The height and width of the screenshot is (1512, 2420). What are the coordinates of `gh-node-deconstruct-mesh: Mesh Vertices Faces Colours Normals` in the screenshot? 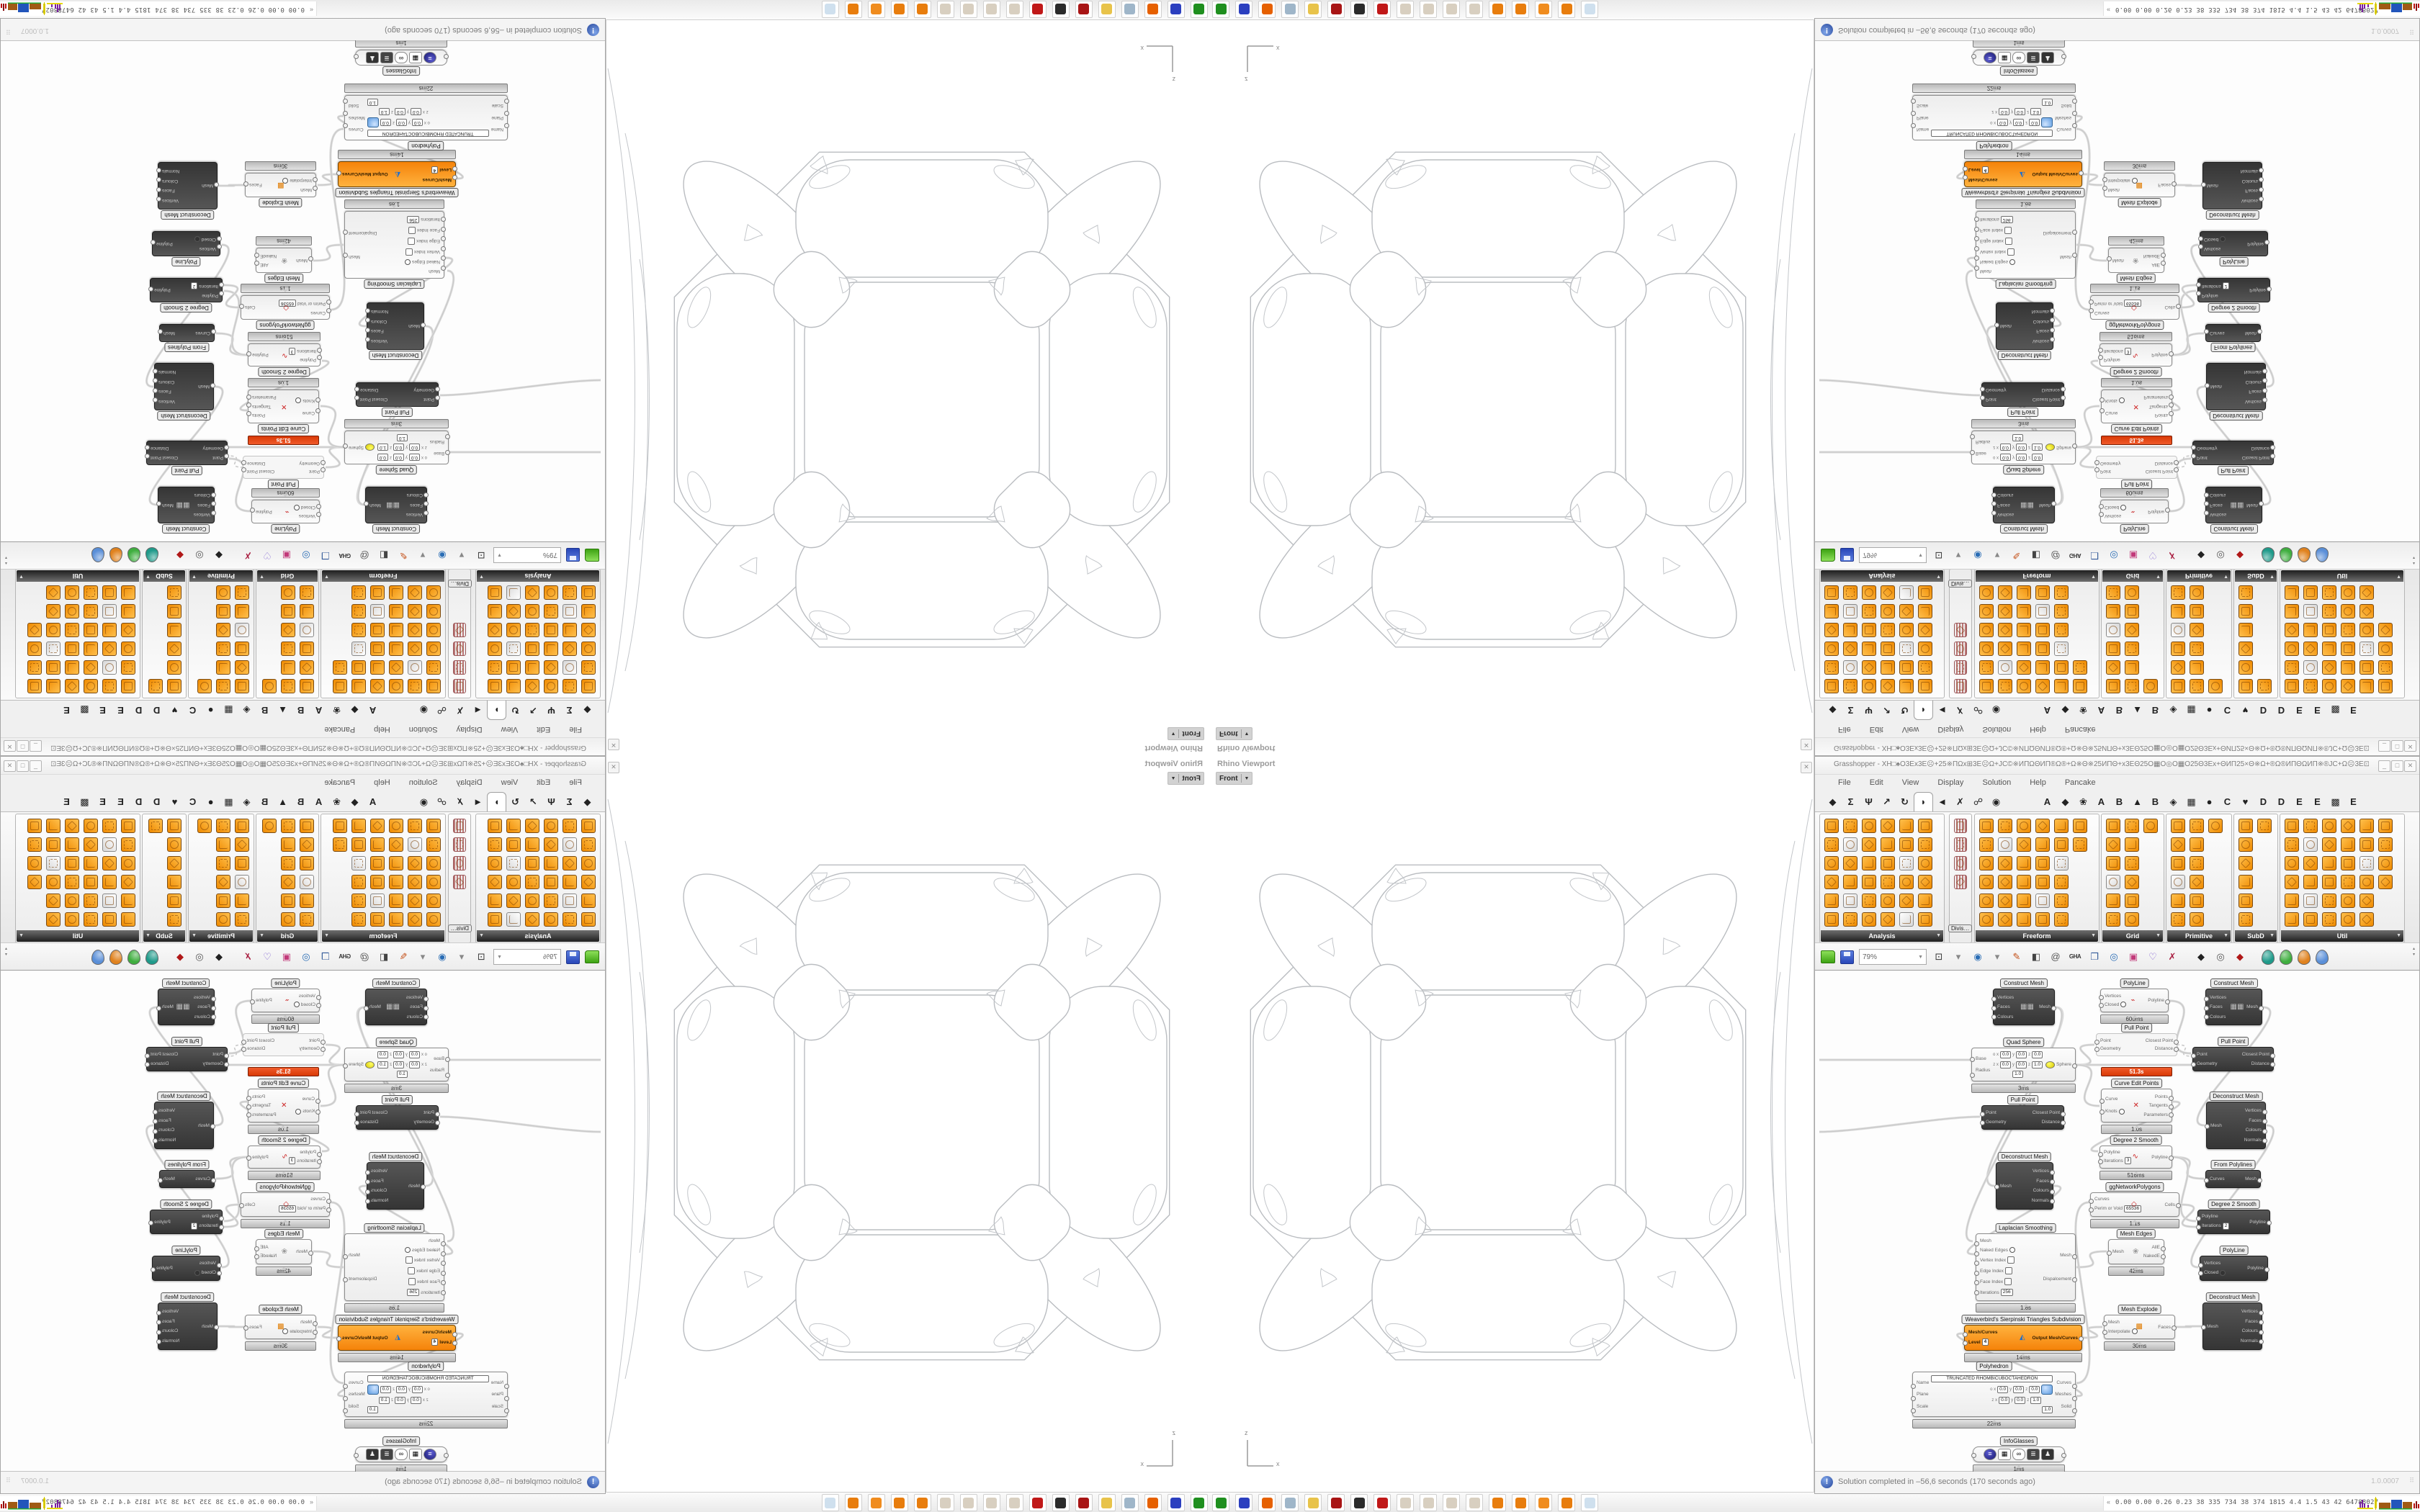 It's located at (2024, 1186).